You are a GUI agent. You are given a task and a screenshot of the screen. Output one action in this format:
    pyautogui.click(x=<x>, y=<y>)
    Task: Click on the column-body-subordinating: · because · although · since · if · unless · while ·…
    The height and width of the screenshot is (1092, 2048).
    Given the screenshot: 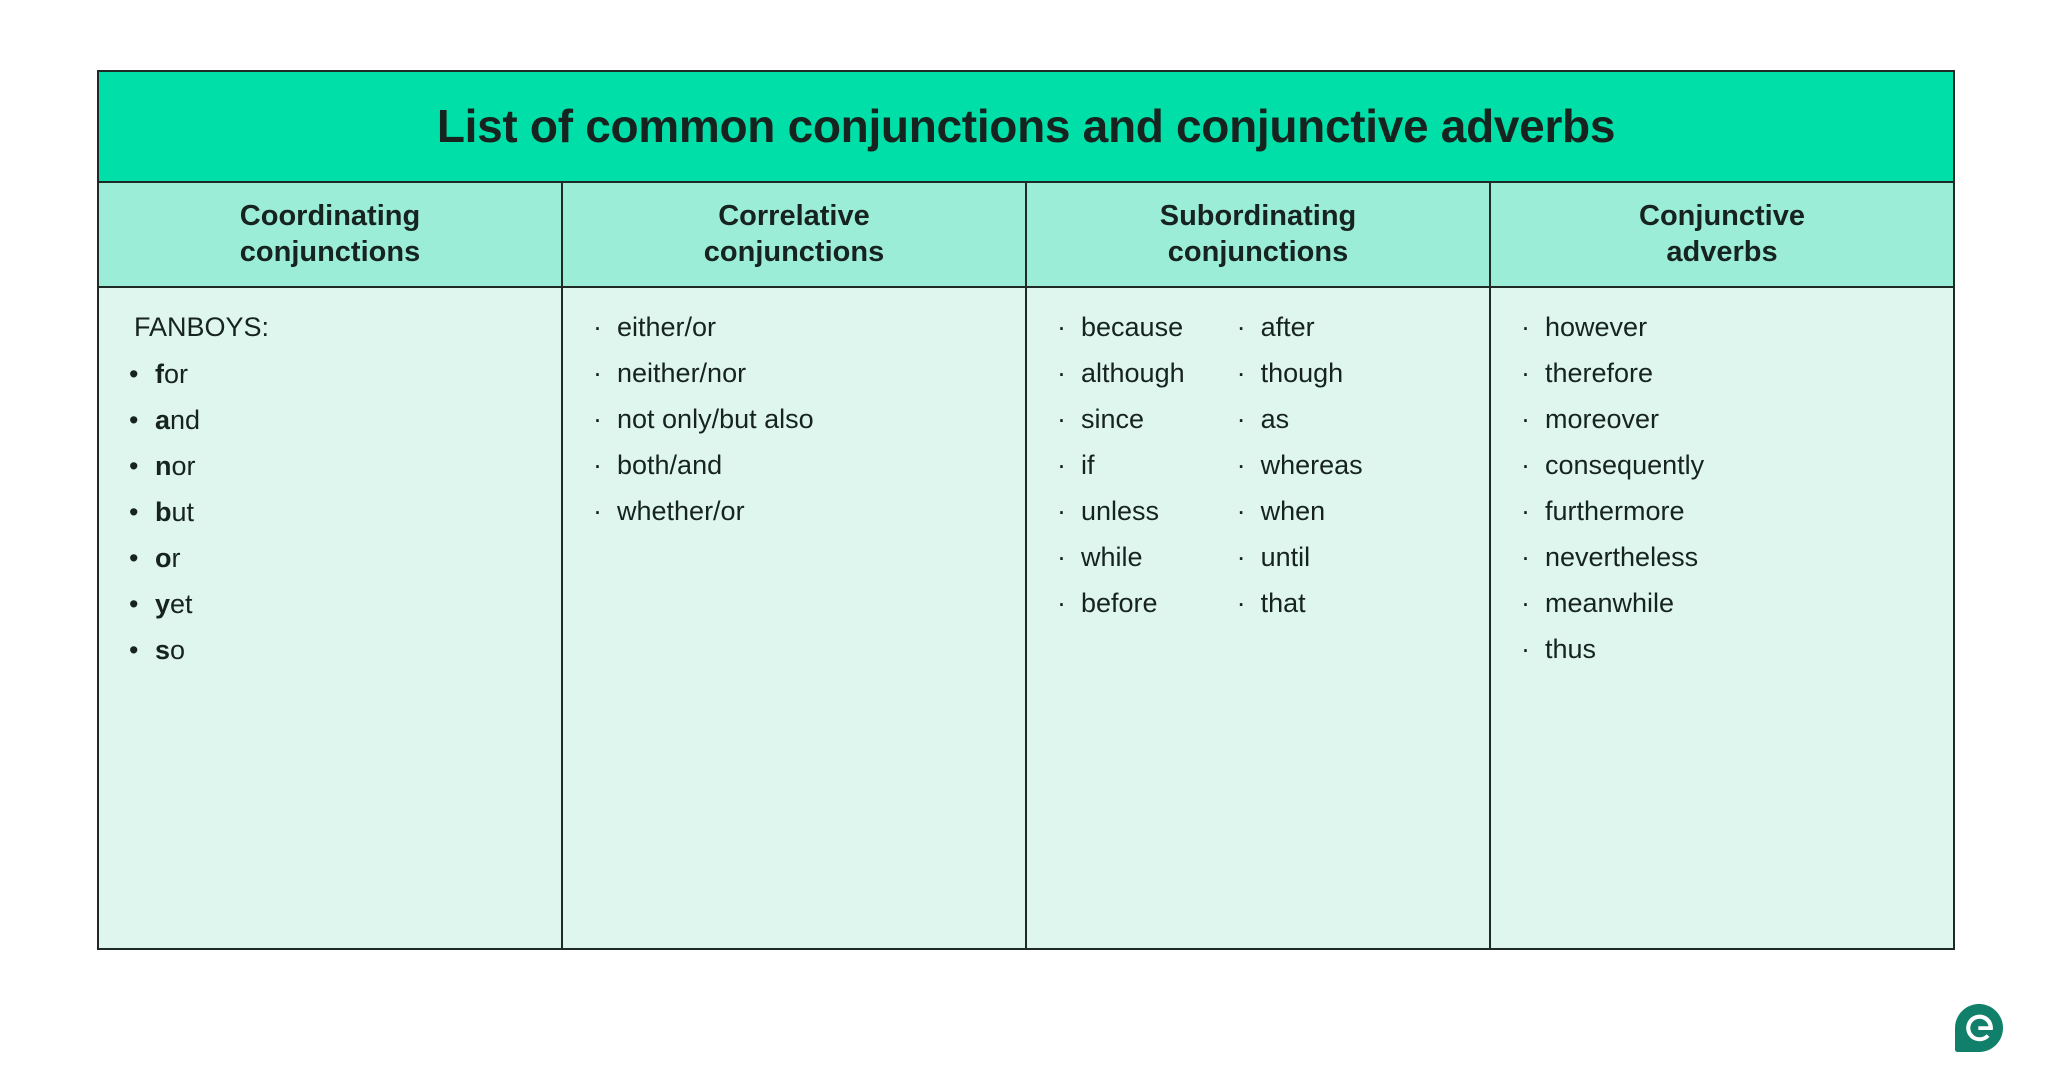 What is the action you would take?
    pyautogui.click(x=1259, y=618)
    